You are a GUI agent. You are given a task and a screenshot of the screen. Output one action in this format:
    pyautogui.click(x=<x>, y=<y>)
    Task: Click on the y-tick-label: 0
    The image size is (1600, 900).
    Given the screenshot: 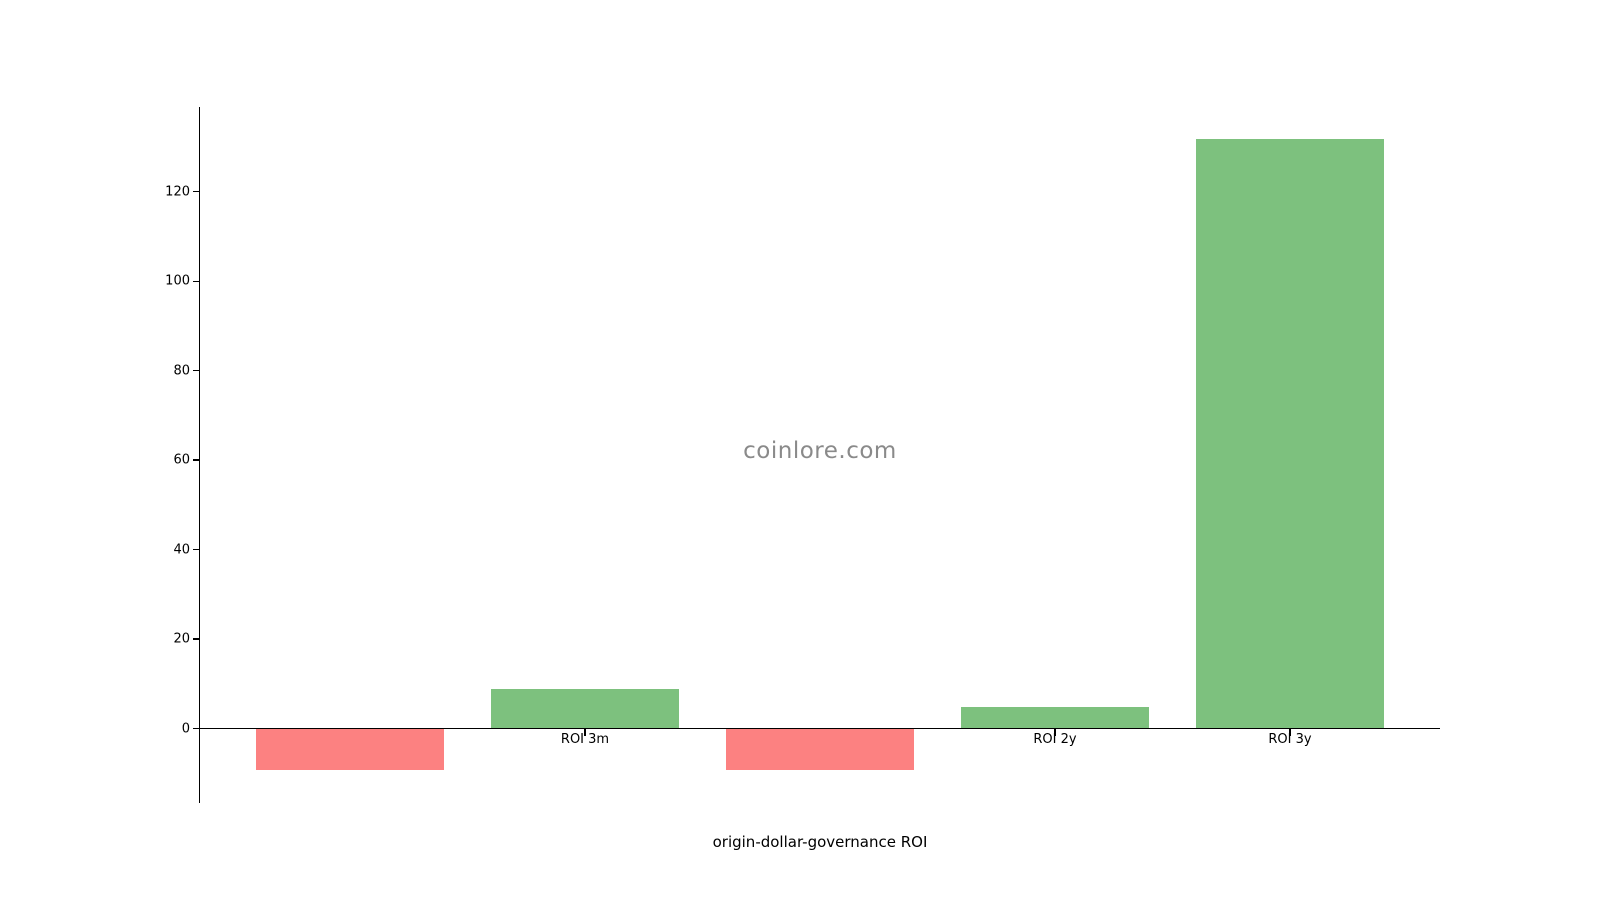 What is the action you would take?
    pyautogui.click(x=185, y=728)
    